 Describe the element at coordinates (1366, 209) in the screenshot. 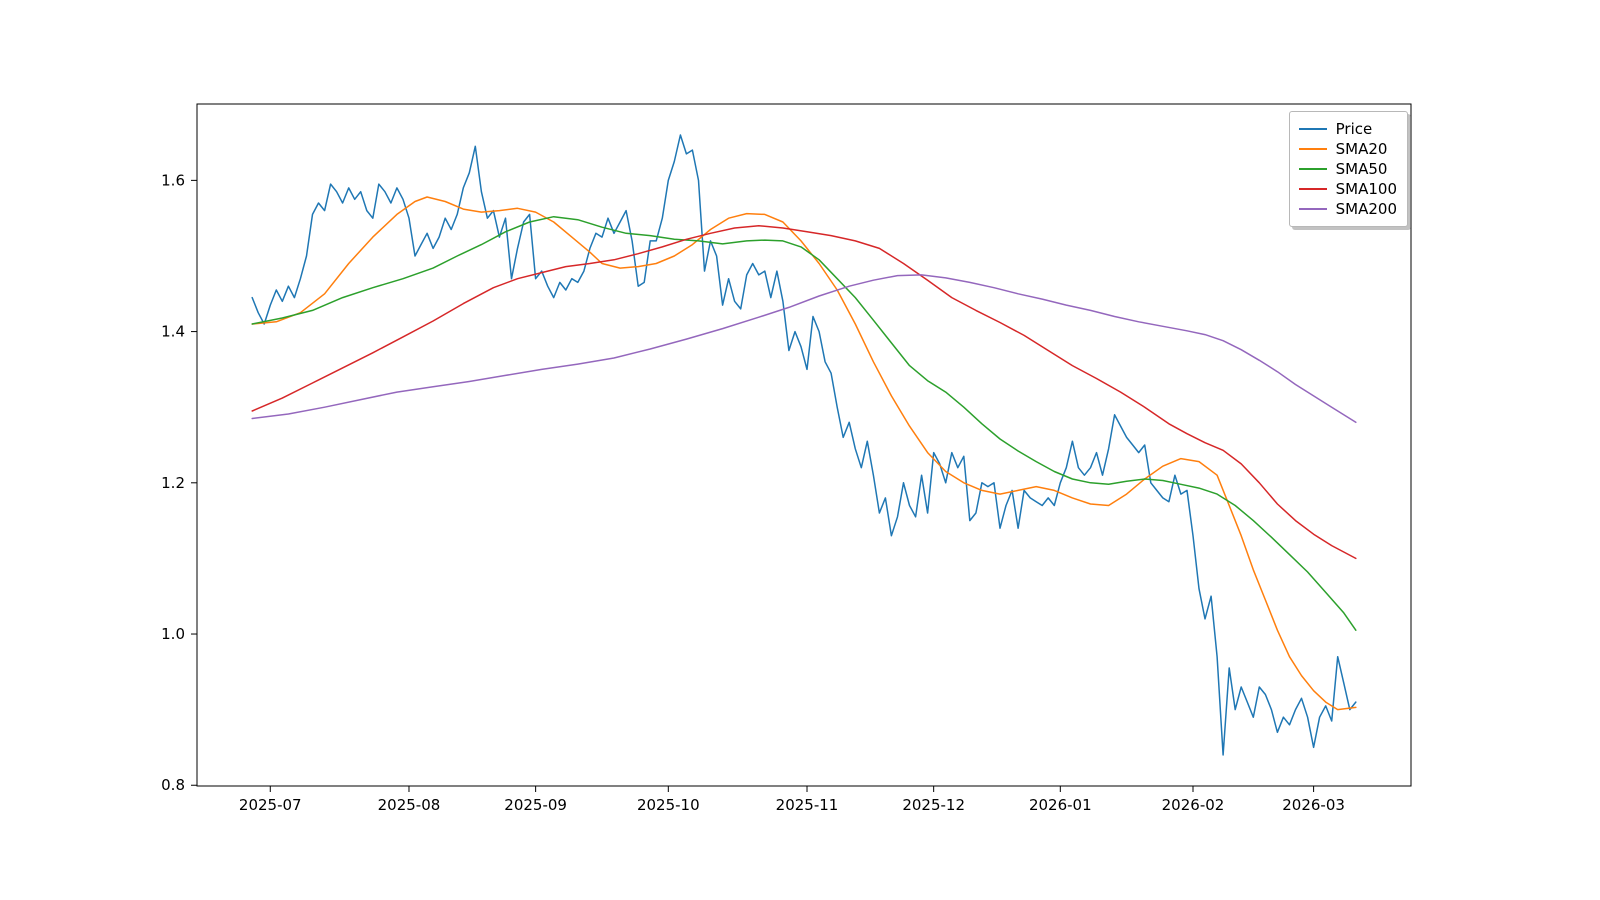

I see `legend-label-sma200: SMA200` at that location.